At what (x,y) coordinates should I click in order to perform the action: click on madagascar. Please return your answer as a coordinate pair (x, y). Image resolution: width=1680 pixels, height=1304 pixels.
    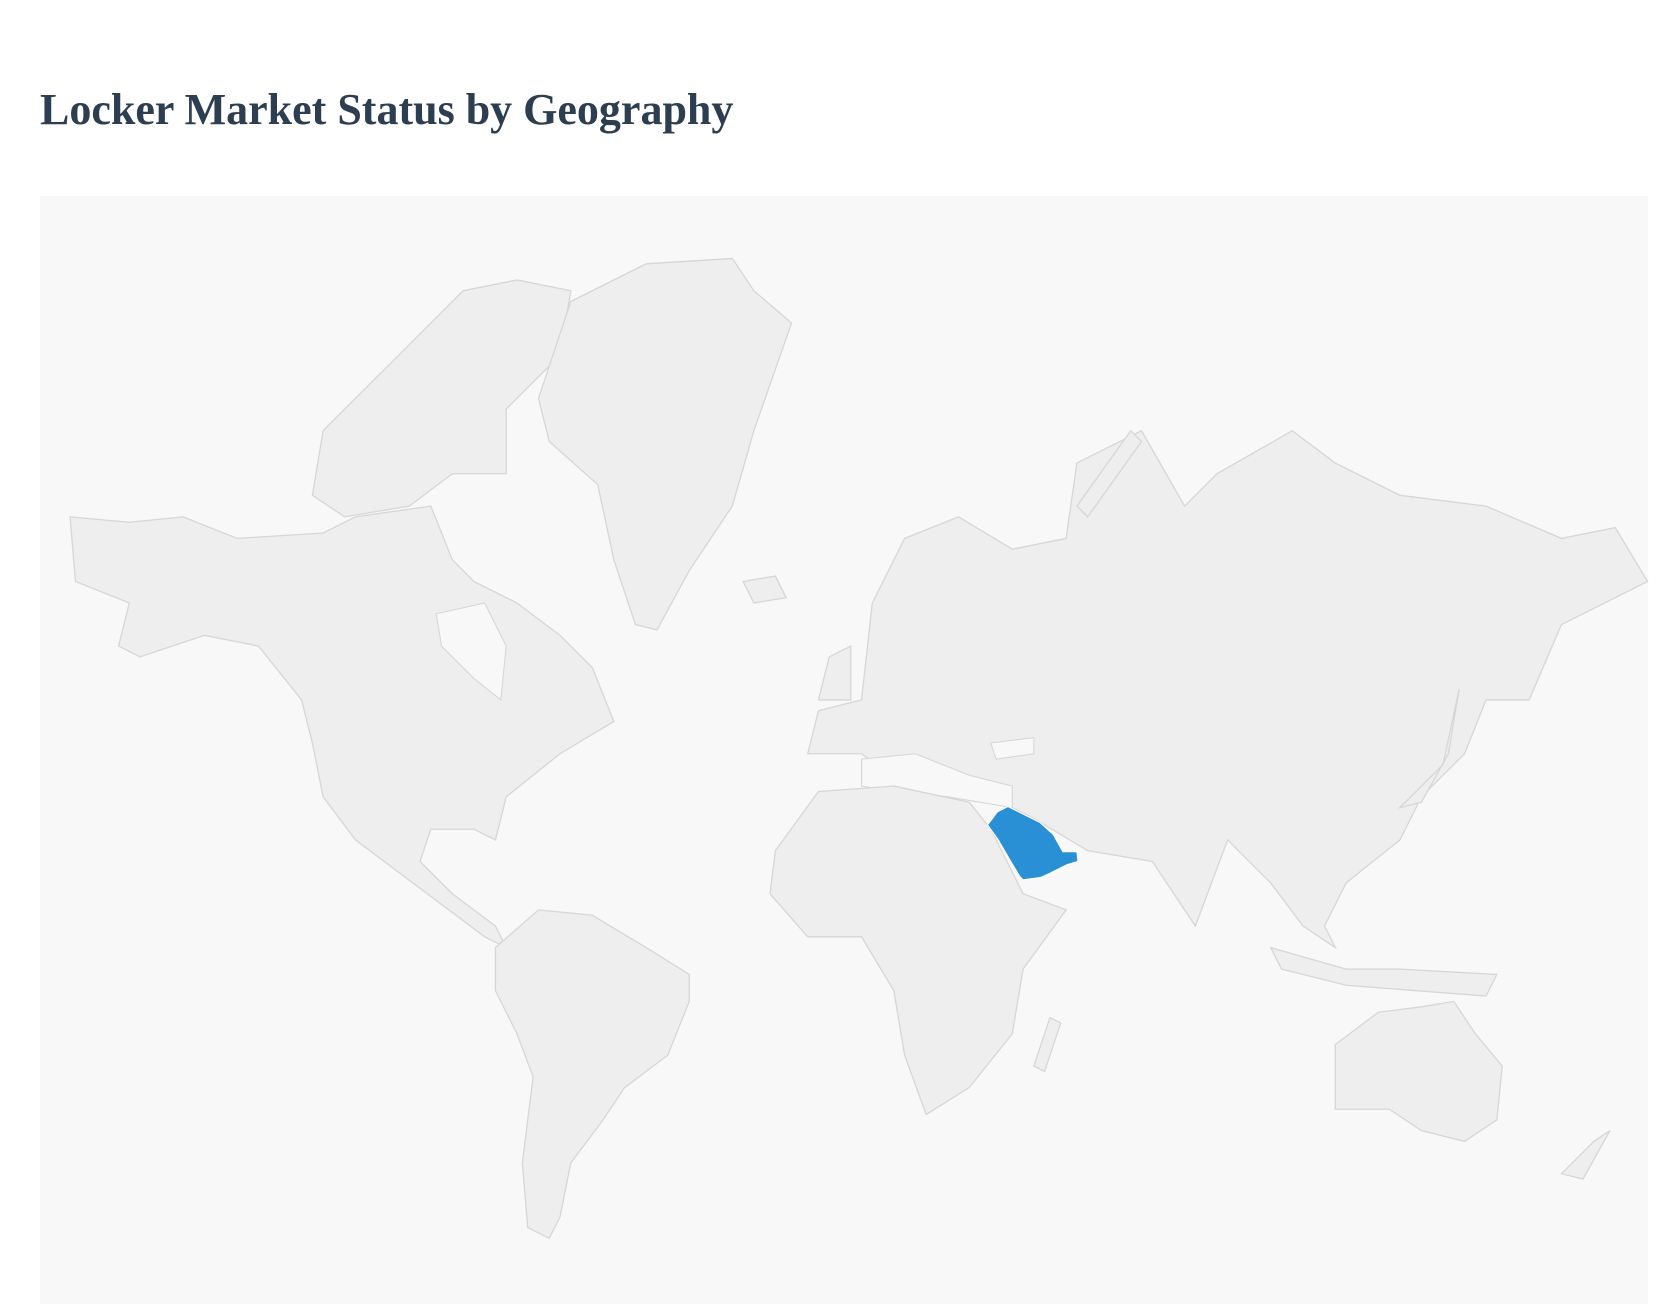
    Looking at the image, I should click on (1047, 1044).